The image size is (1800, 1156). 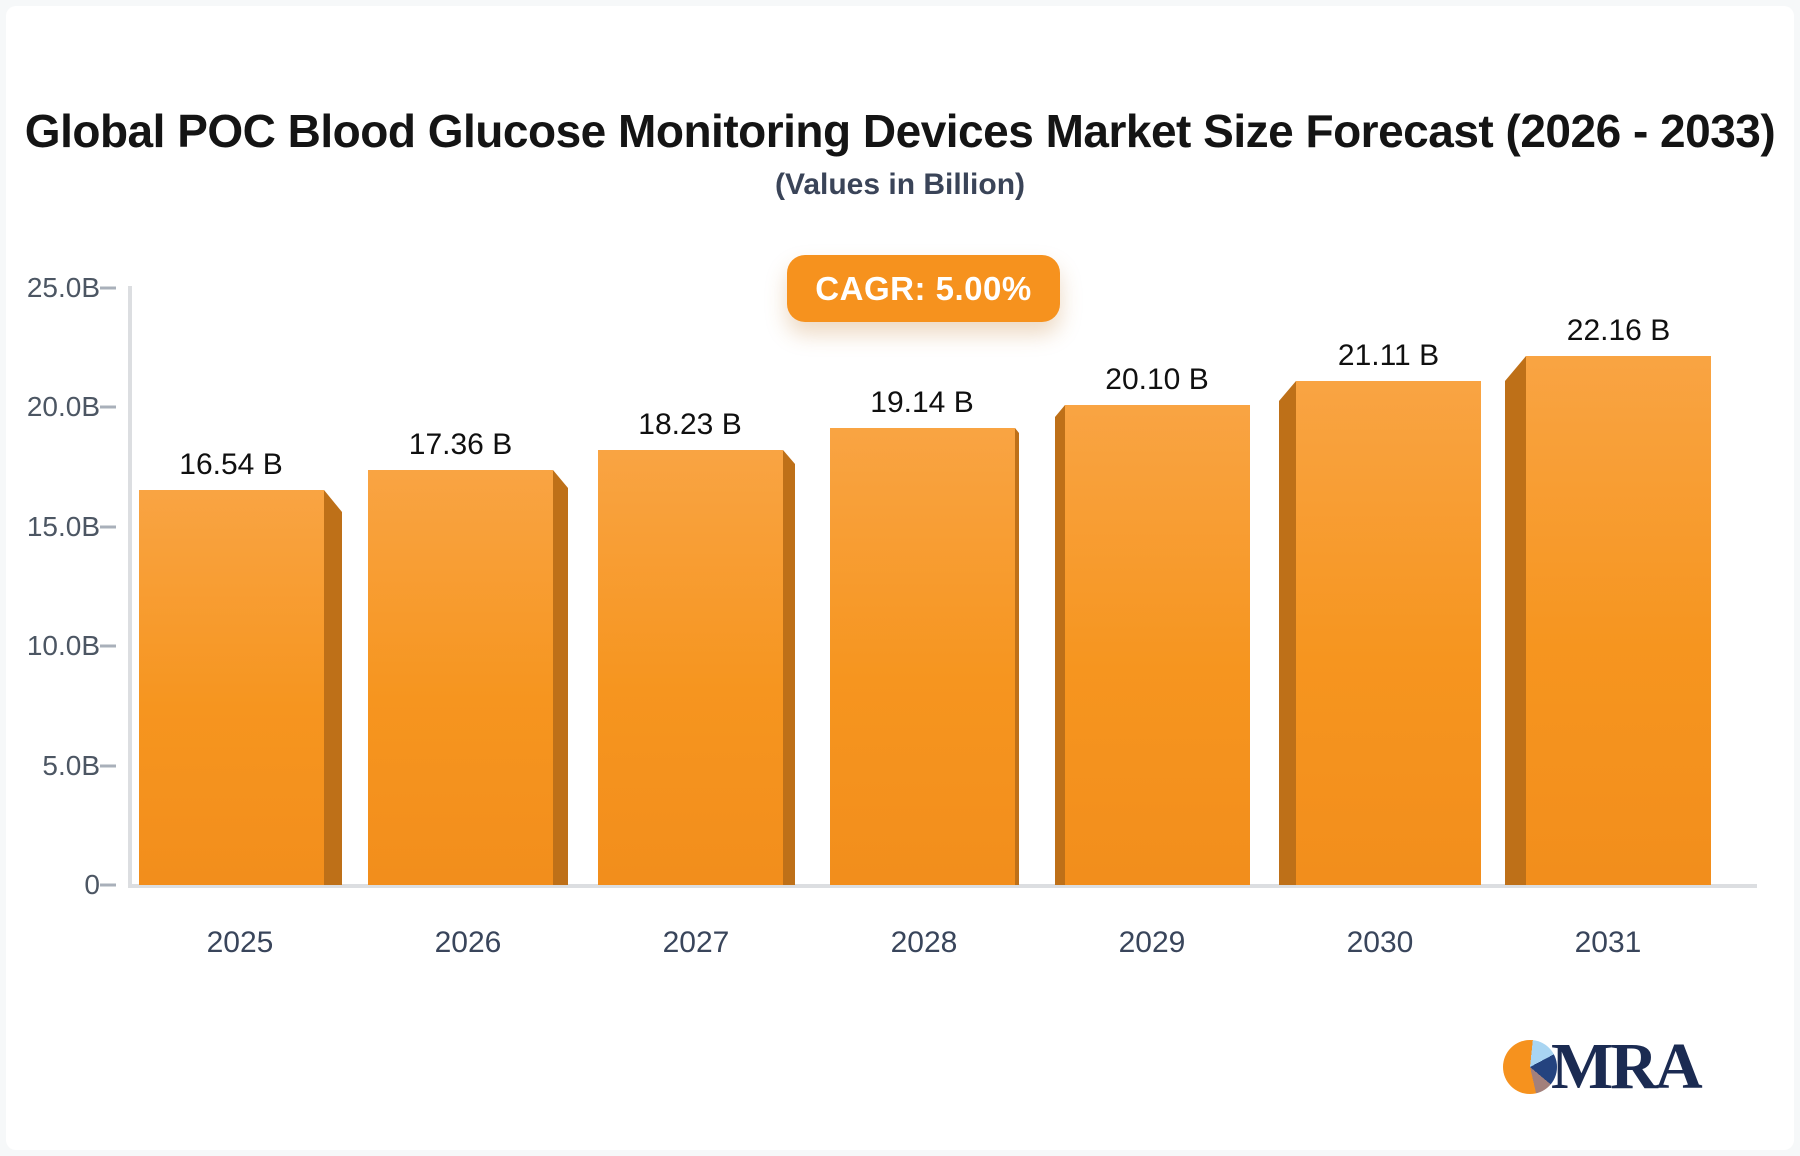 I want to click on y-axis-label: 15.0B, so click(x=63, y=526).